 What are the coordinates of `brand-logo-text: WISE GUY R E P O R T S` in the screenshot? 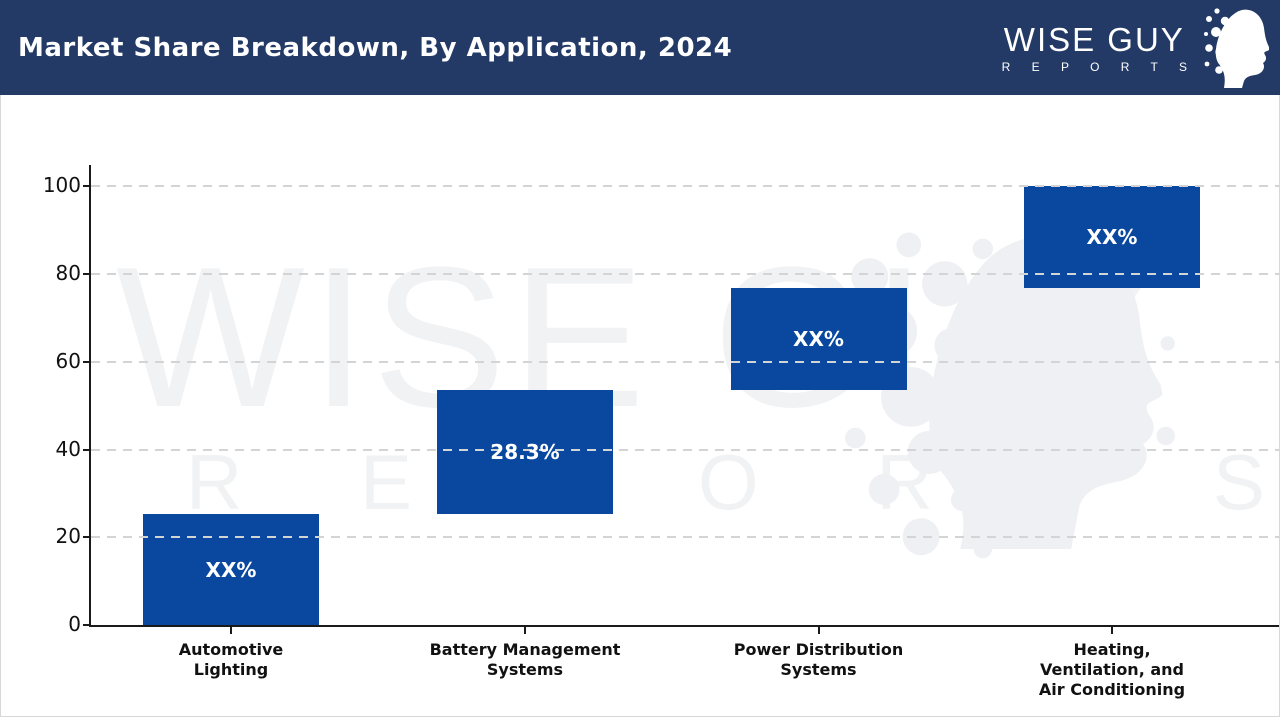 It's located at (1094, 48).